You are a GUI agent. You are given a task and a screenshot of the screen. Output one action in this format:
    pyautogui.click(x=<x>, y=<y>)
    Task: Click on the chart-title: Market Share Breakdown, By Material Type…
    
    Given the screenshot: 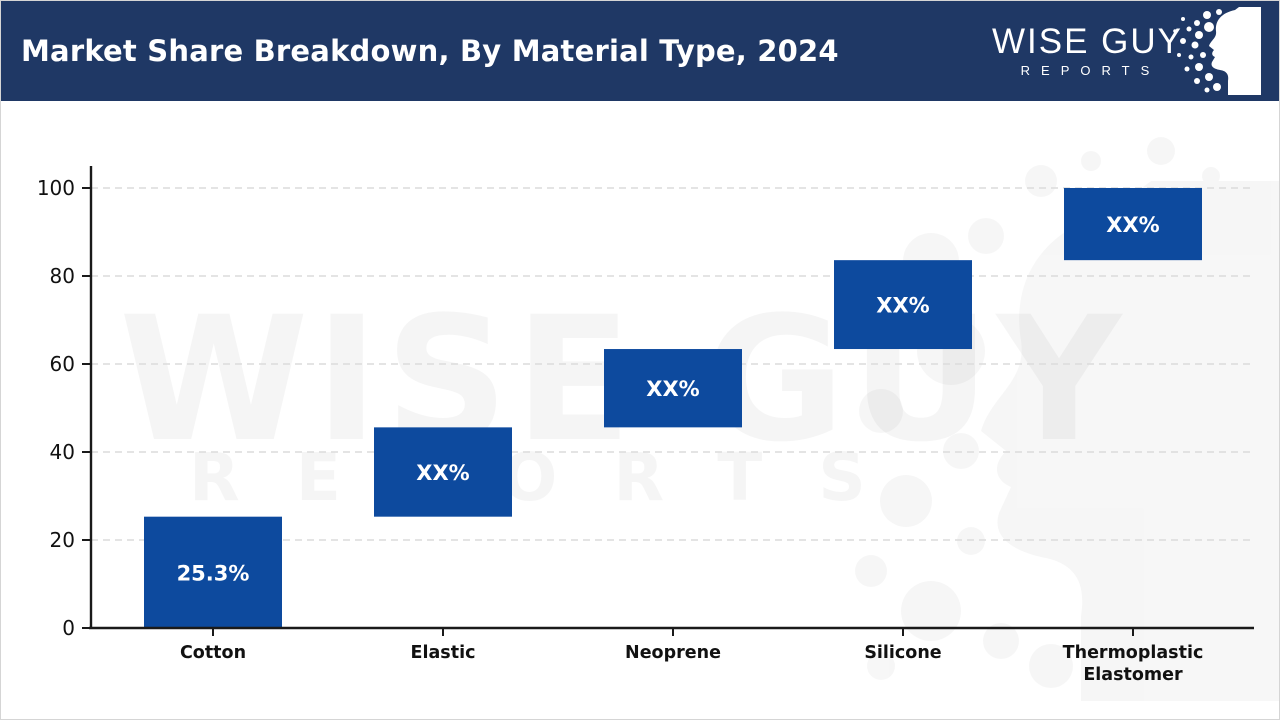 What is the action you would take?
    pyautogui.click(x=430, y=51)
    